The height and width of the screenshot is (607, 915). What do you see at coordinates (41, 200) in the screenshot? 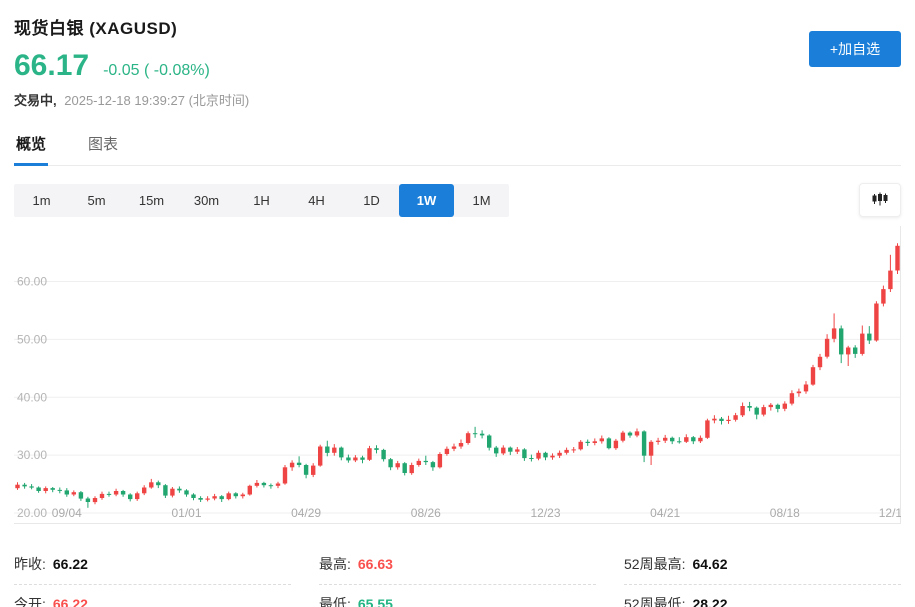
I see `interval-button-1m: 1m` at bounding box center [41, 200].